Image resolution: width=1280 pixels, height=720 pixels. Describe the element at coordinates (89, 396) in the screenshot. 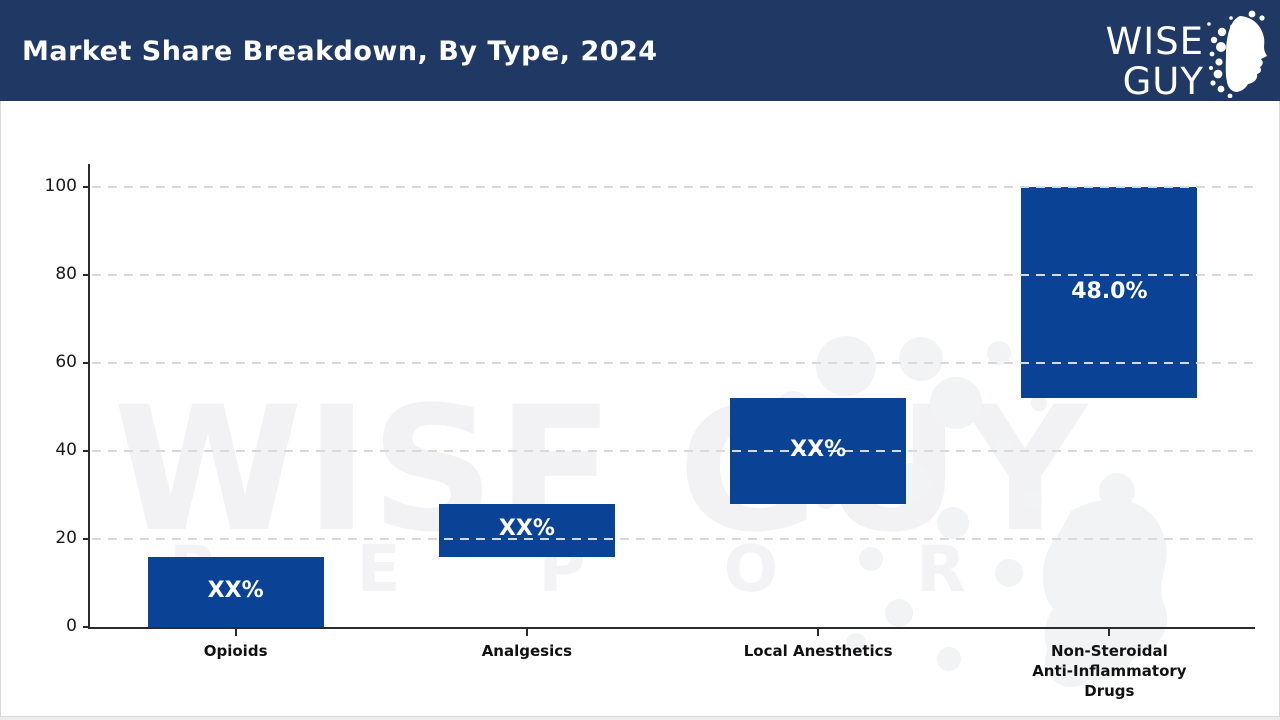

I see `y-axis-line` at that location.